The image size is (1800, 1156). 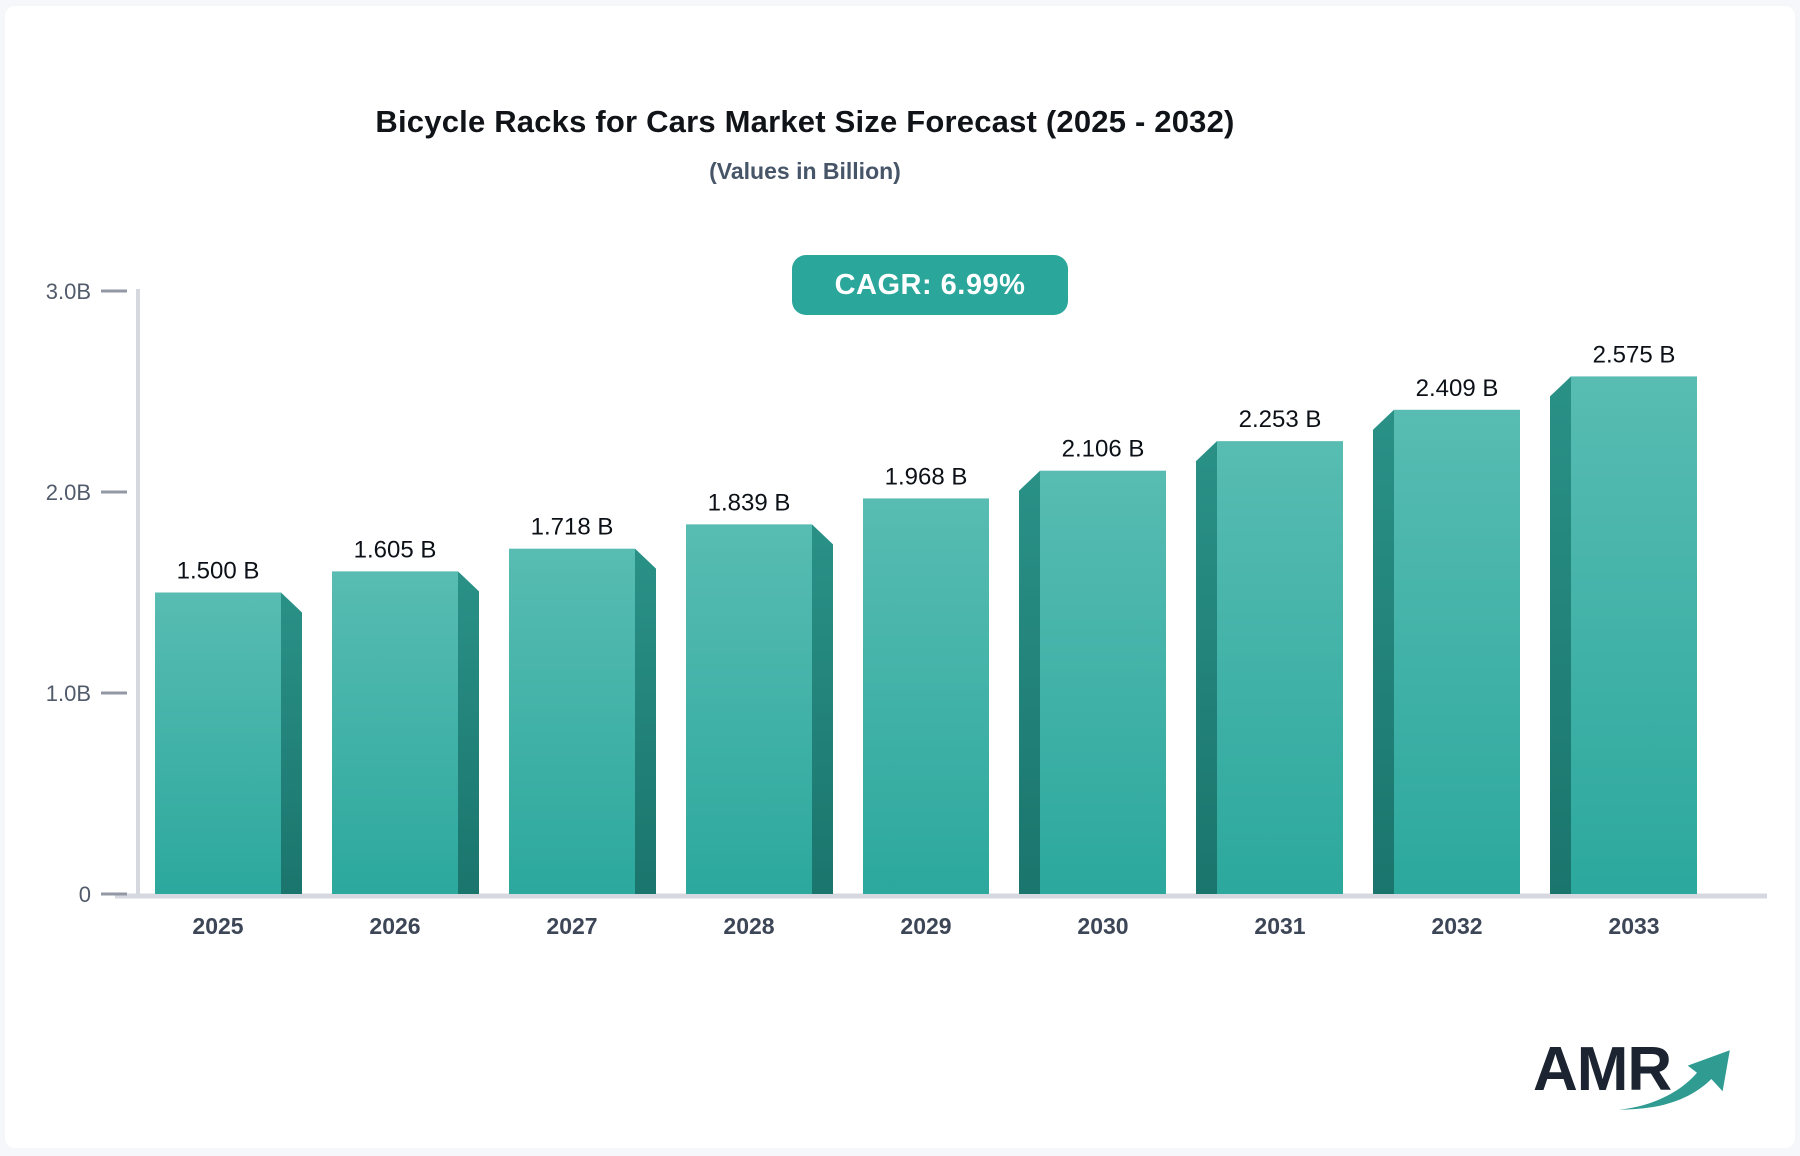 I want to click on bar-value-label: 1.718 B, so click(x=572, y=527).